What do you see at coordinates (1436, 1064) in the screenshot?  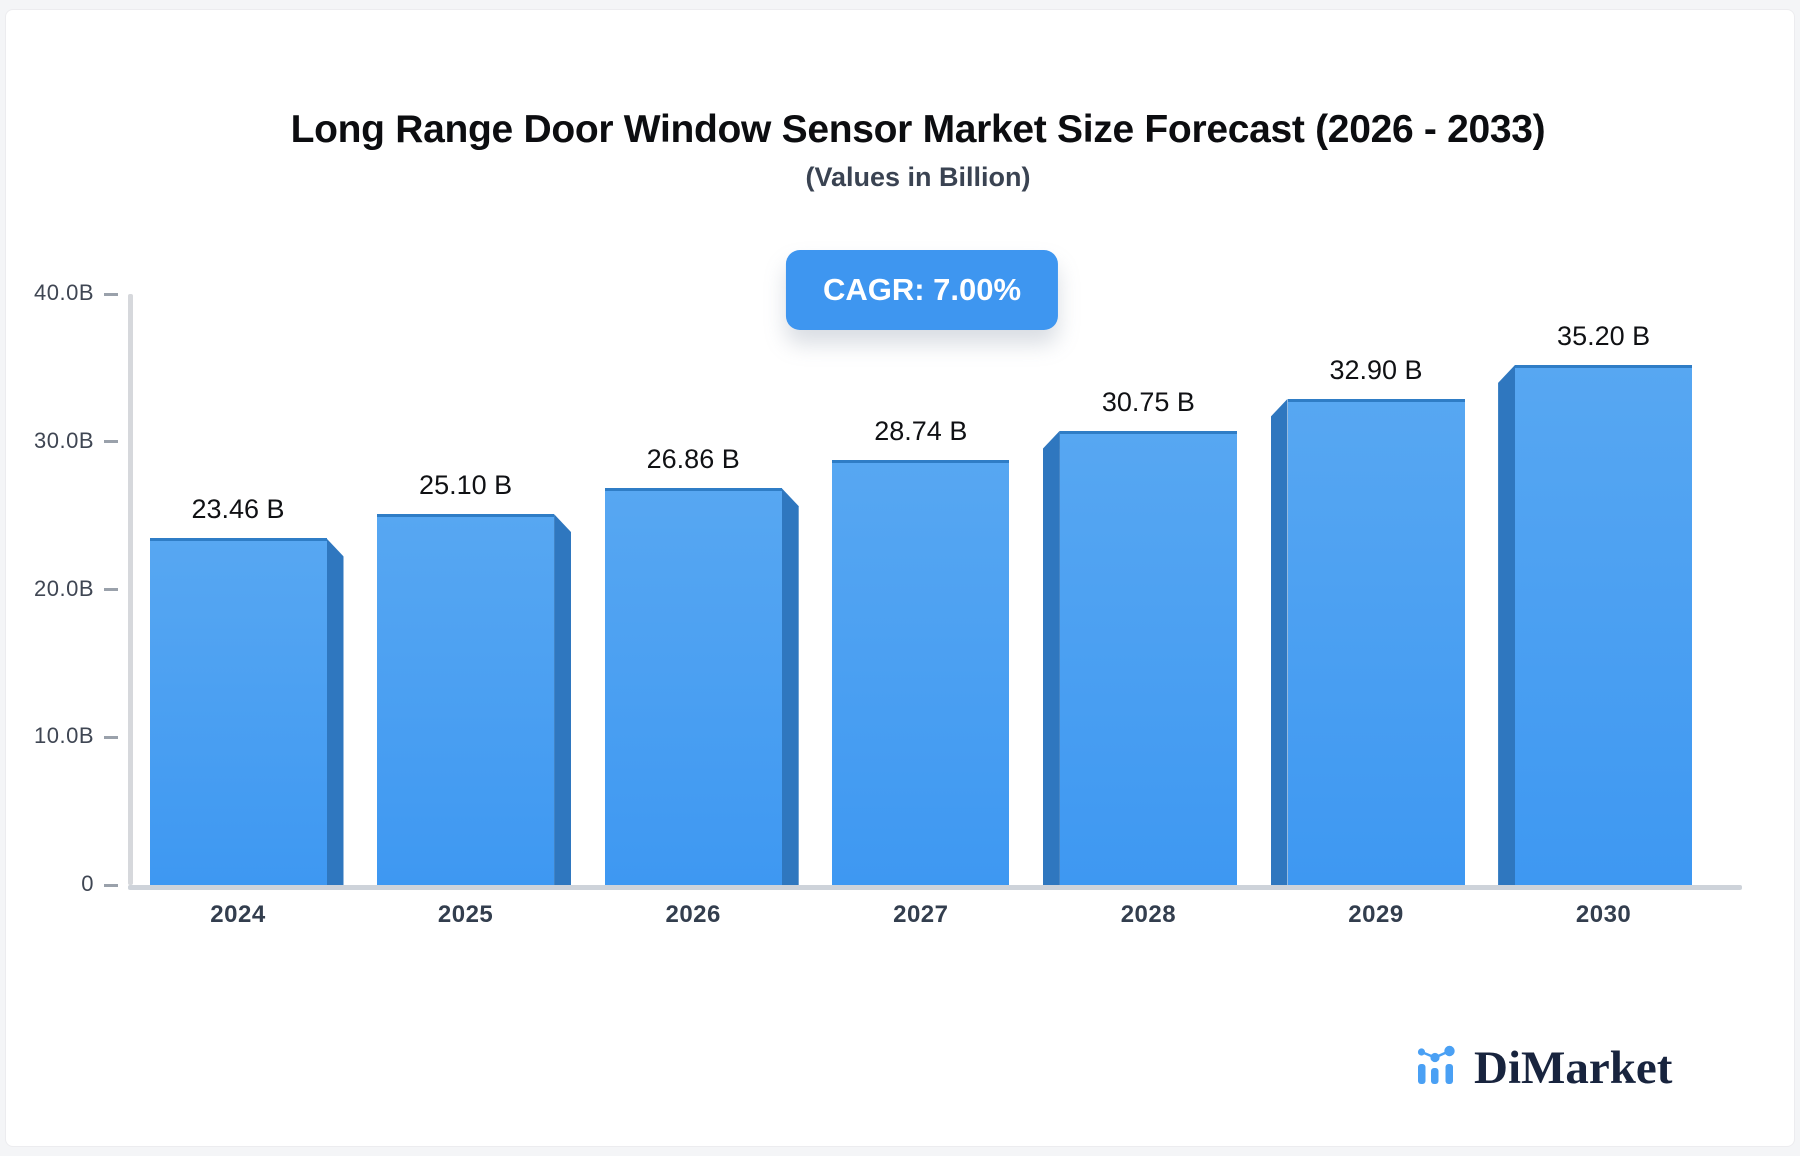 I see `bar-line-chart-logo-icon` at bounding box center [1436, 1064].